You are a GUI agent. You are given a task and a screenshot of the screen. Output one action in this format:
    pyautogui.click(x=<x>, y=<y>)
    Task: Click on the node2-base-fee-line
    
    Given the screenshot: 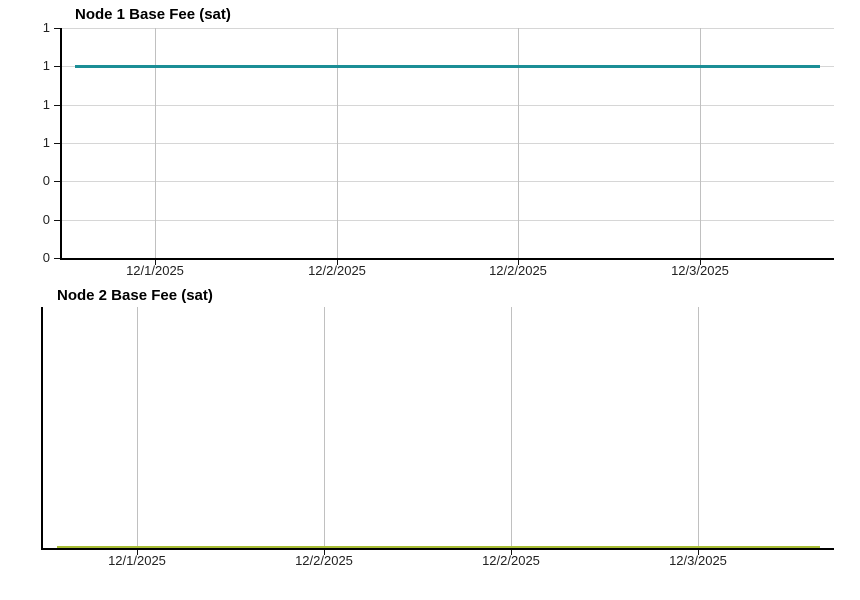 What is the action you would take?
    pyautogui.click(x=438, y=547)
    